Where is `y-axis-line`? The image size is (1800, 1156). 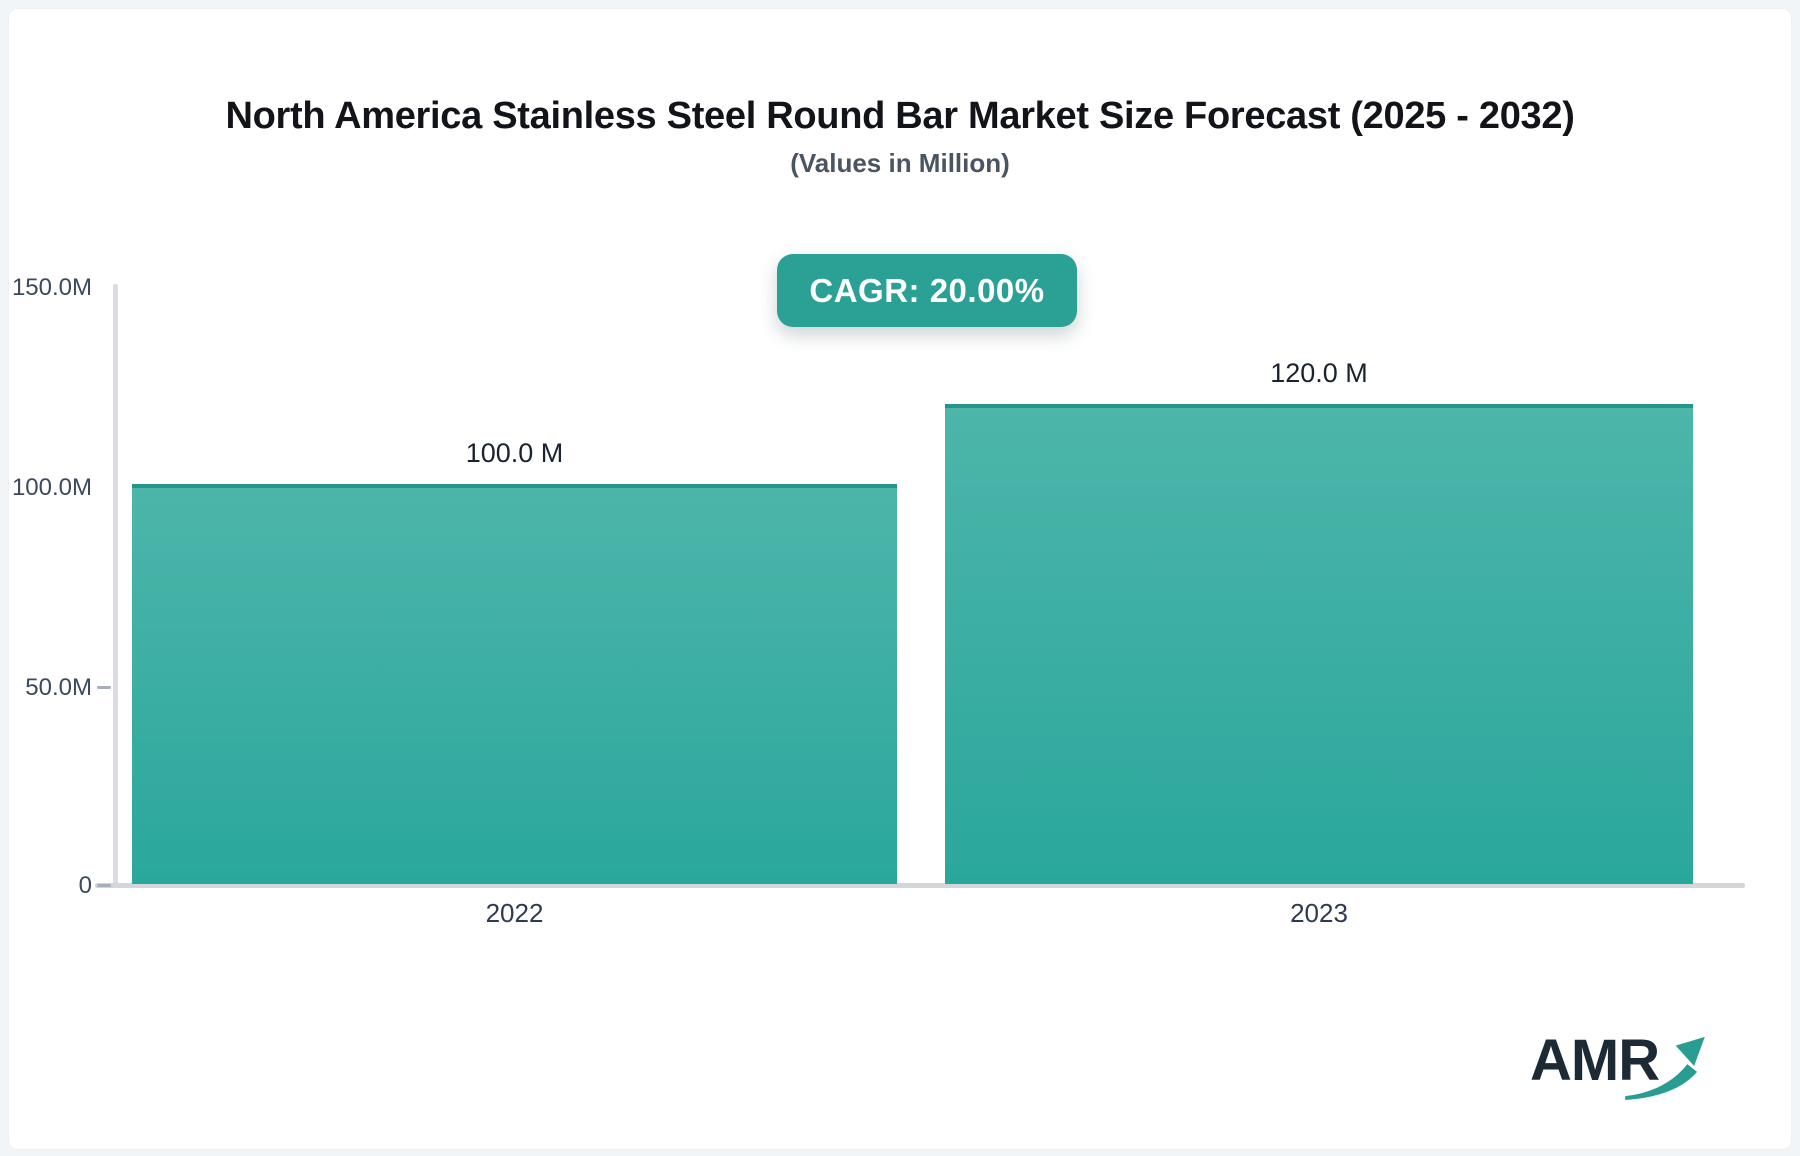 y-axis-line is located at coordinates (115, 585).